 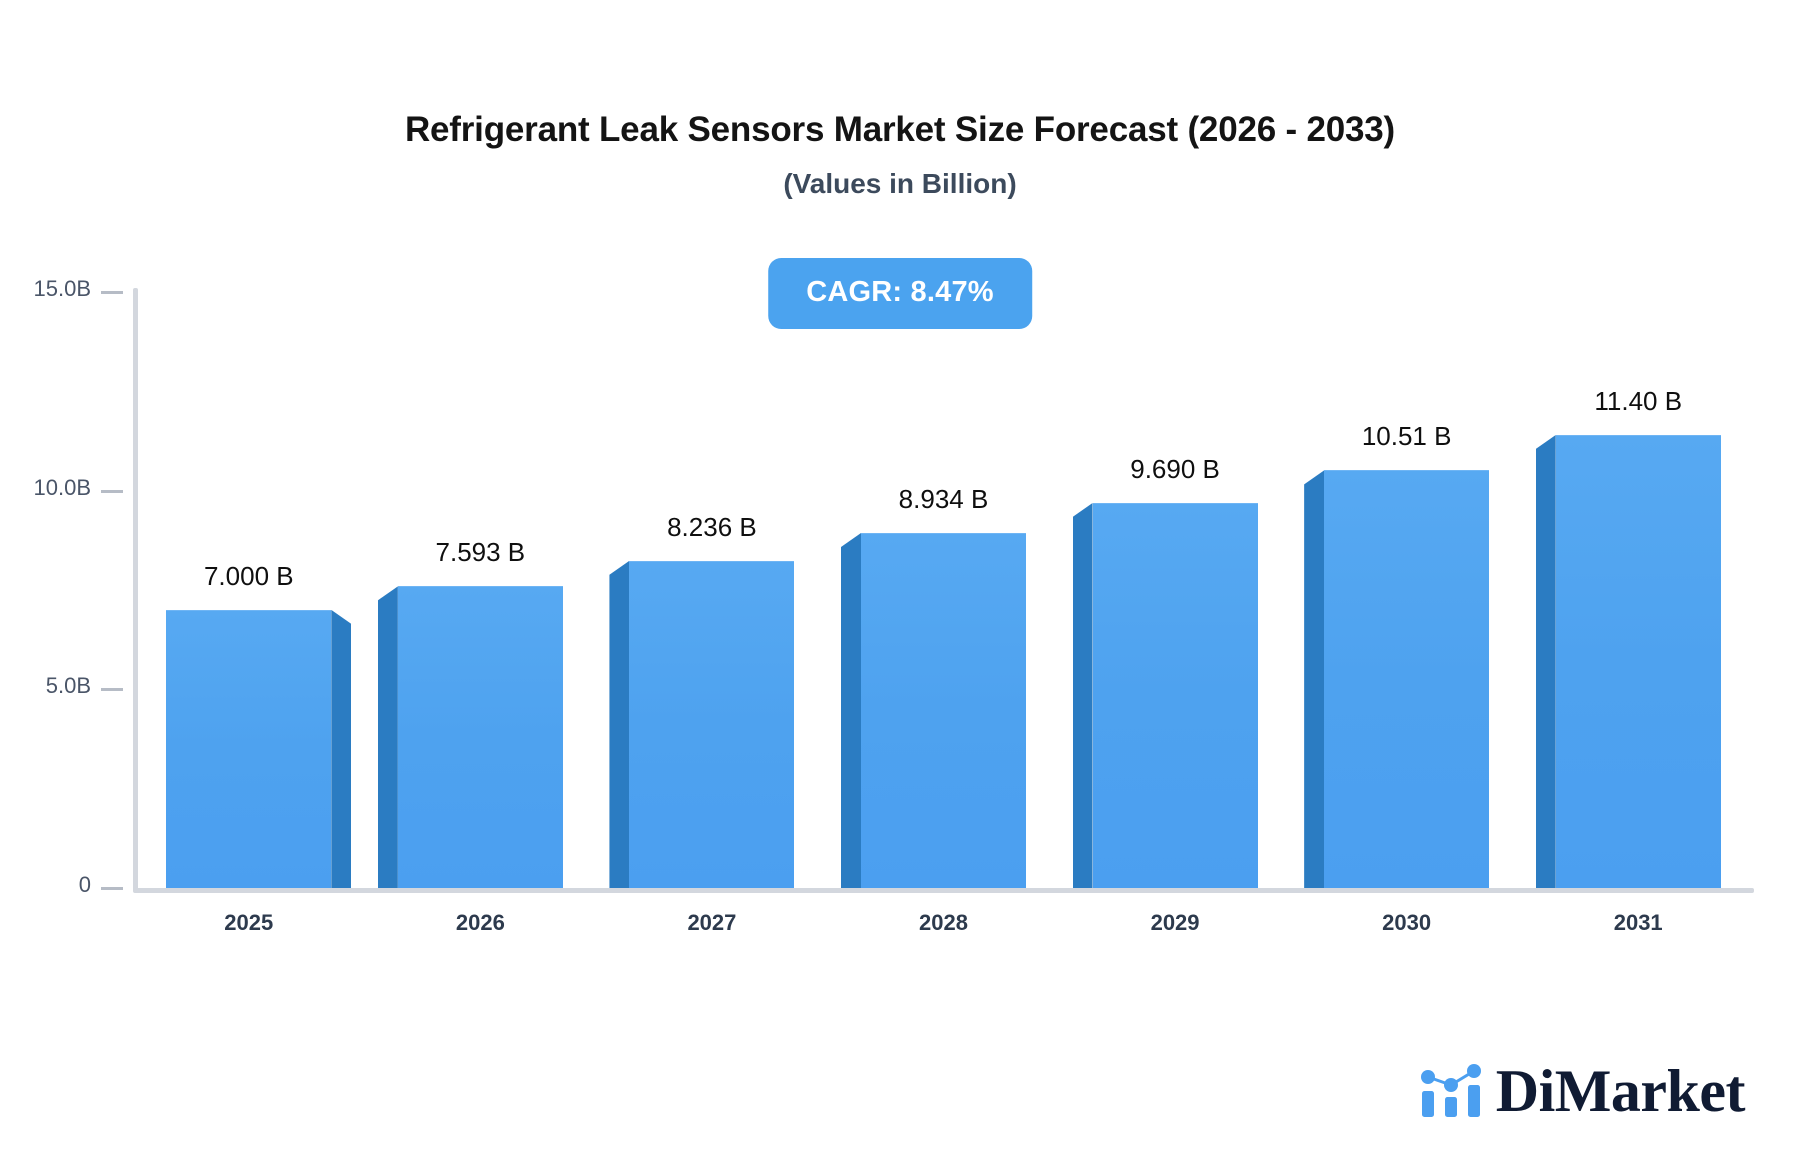 I want to click on bar-group: 10.51 B 2030, so click(x=1397, y=578).